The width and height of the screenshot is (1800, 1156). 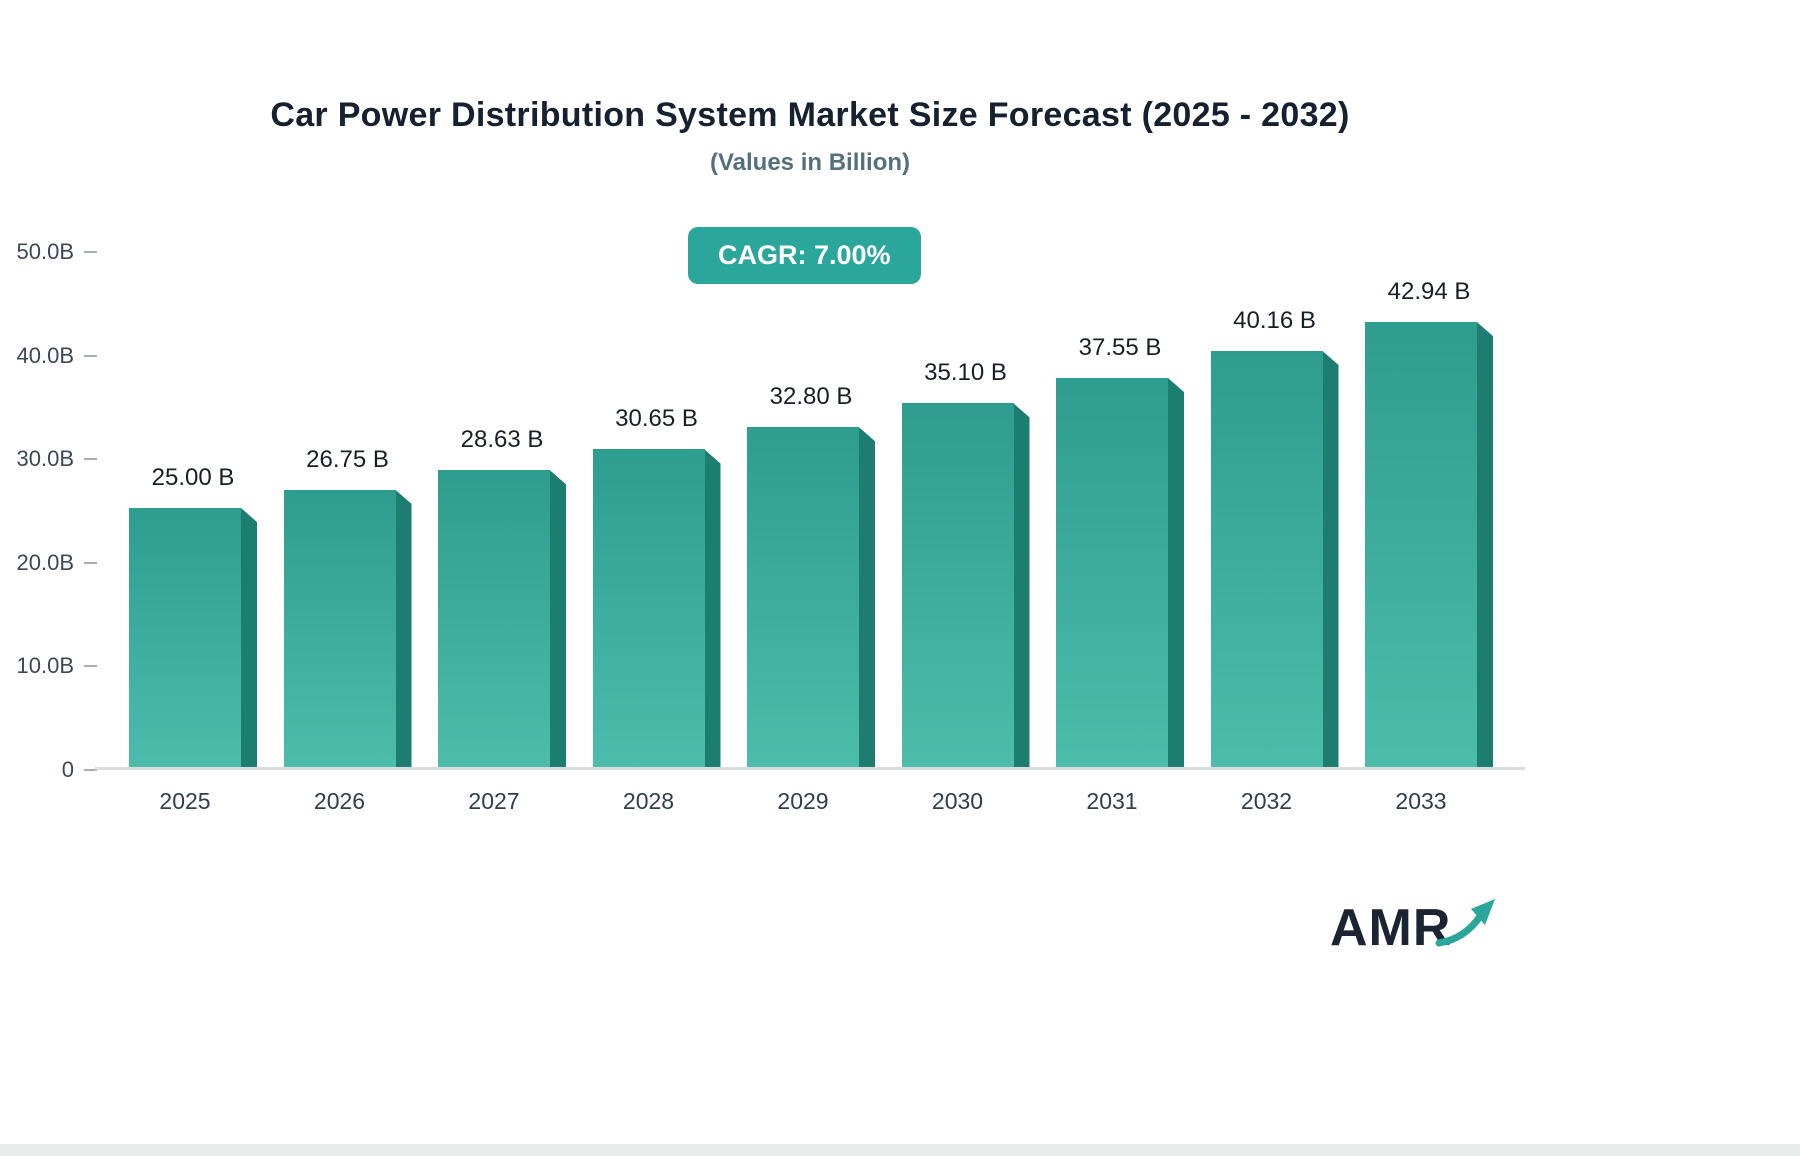 I want to click on bar-2025: 25.00 B, so click(x=193, y=615).